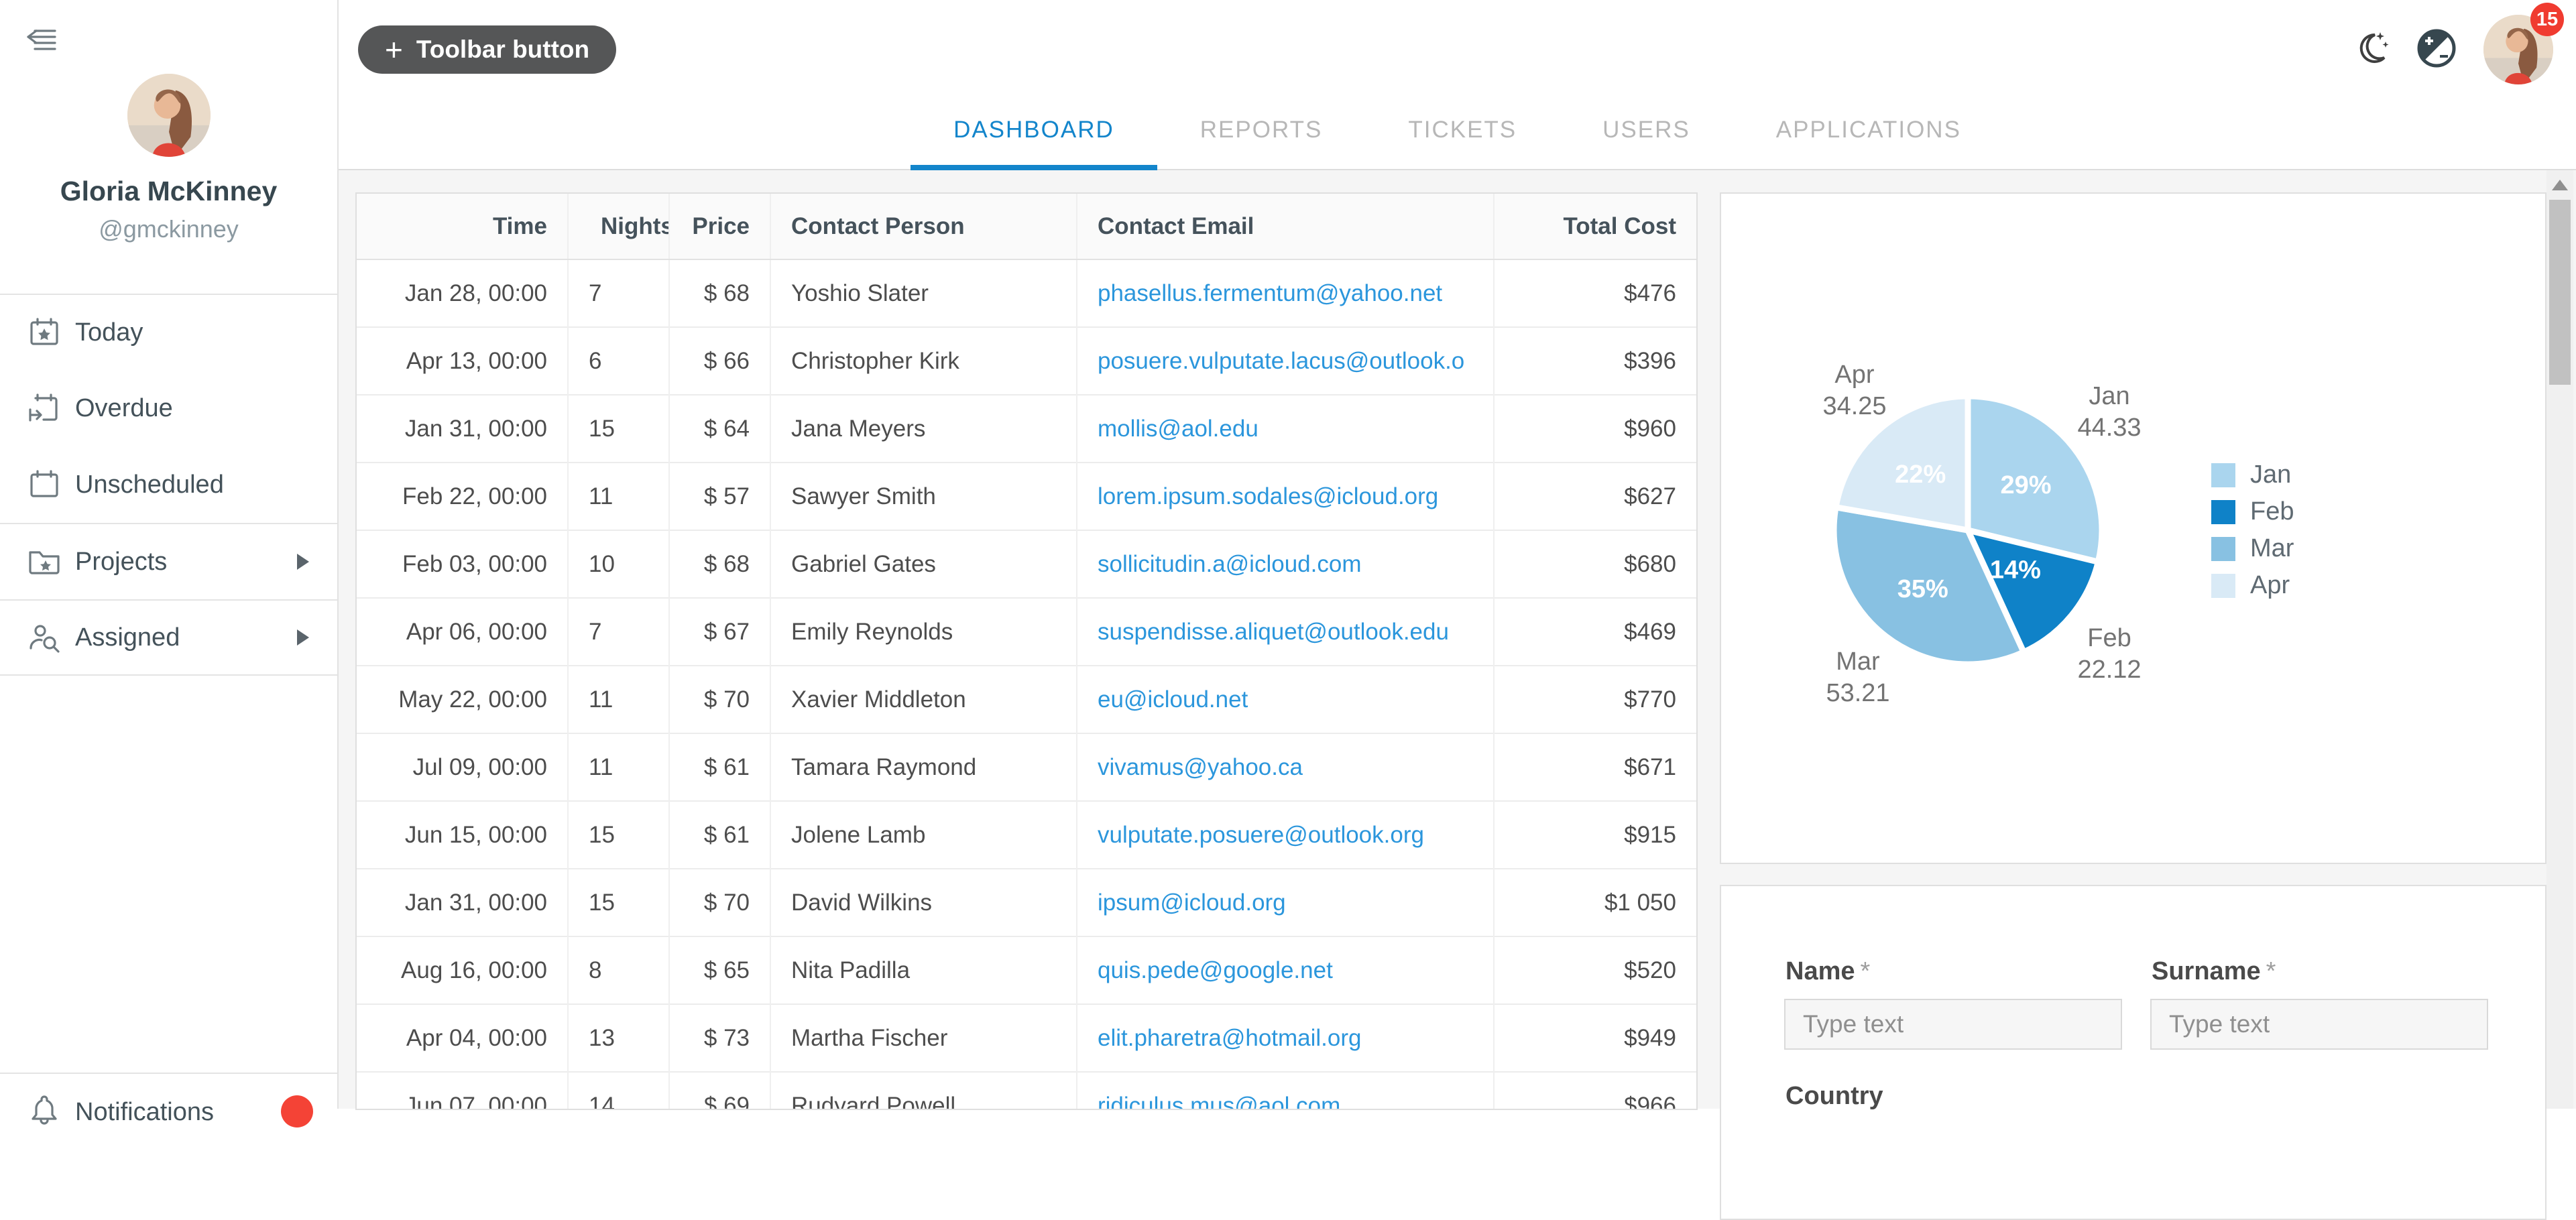  What do you see at coordinates (2015, 570) in the screenshot?
I see `pie-percent-label: 14%` at bounding box center [2015, 570].